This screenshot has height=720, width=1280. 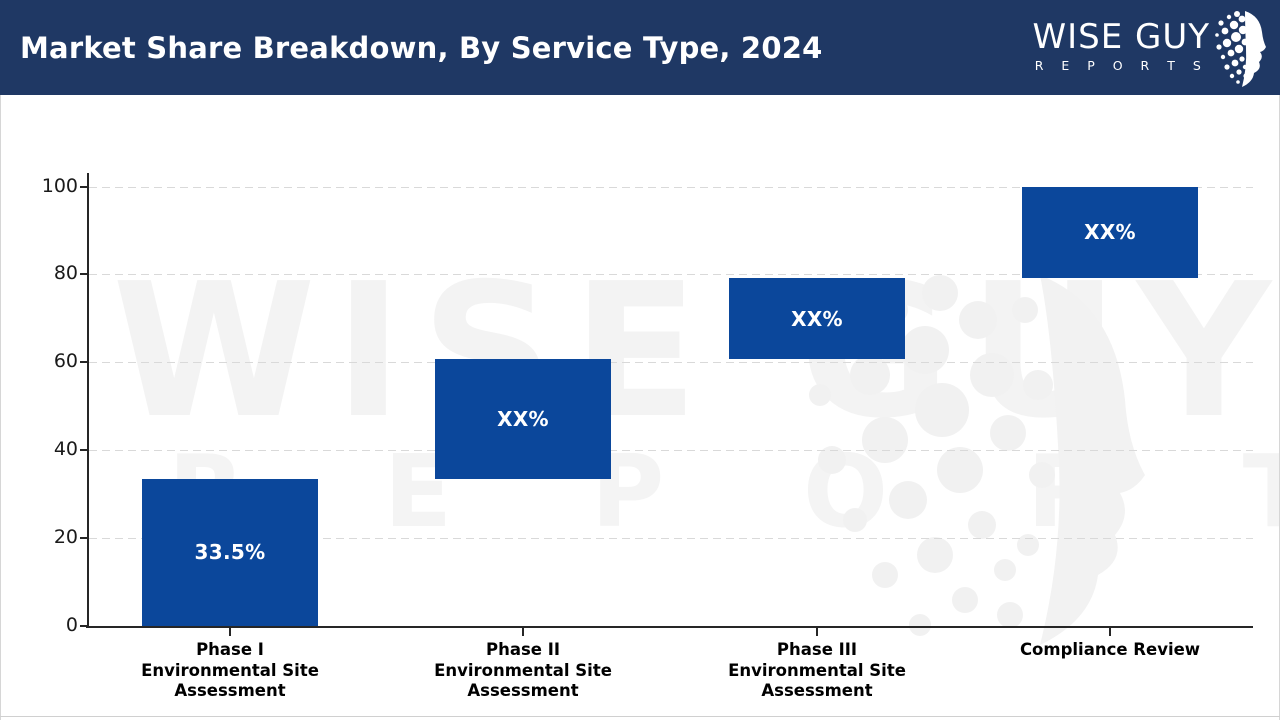 I want to click on logo-subtitle-text: R E P O R T S, so click(x=1121, y=65).